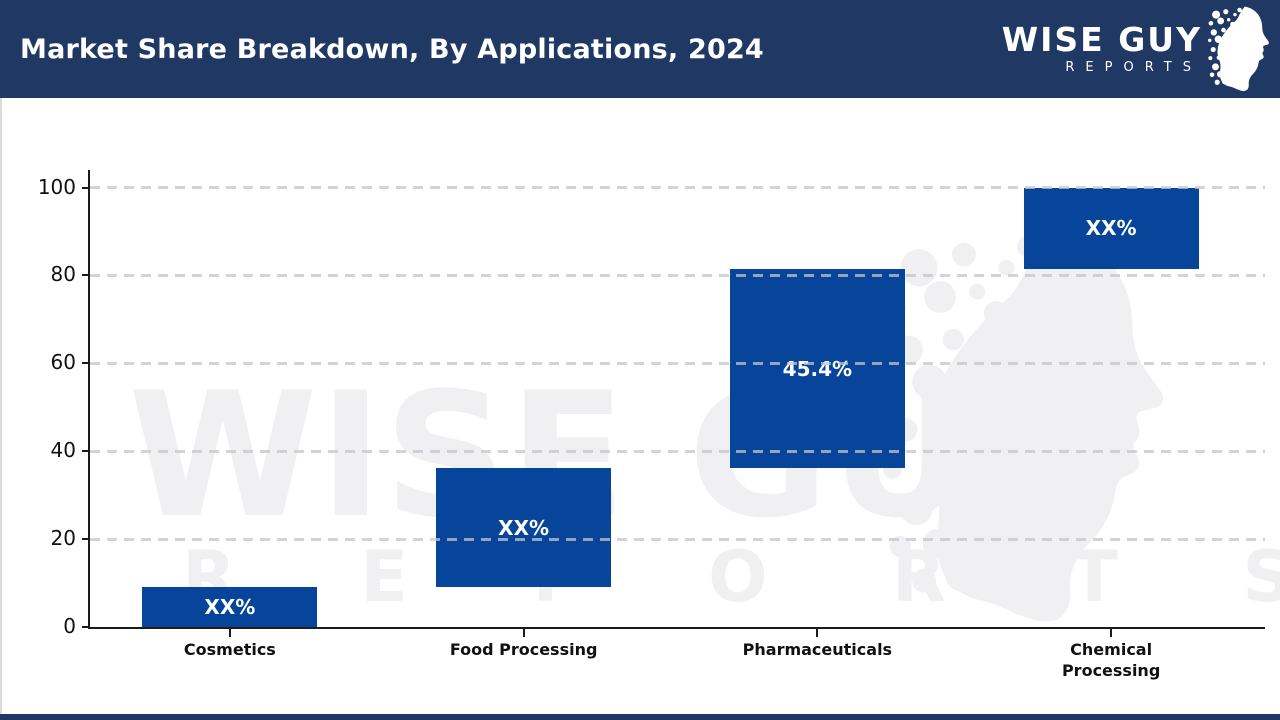 The height and width of the screenshot is (720, 1280). I want to click on y-tick-label: 60, so click(63, 362).